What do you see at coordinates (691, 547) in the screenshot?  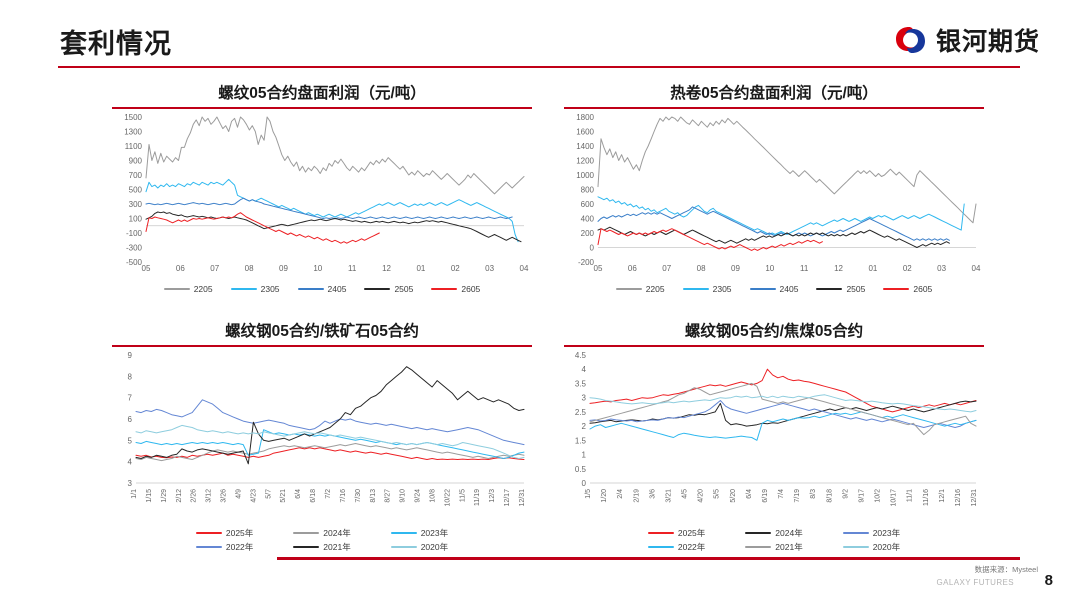 I see `legend-label: 2022年` at bounding box center [691, 547].